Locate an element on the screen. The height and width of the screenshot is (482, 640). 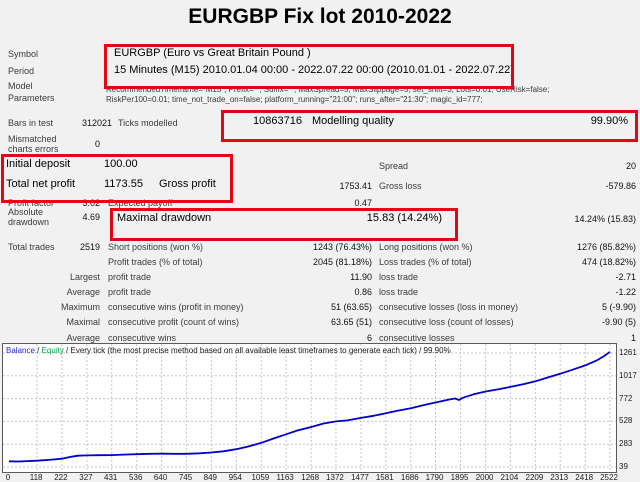
largest-profit-trade-label: profit trade is located at coordinates (130, 277).